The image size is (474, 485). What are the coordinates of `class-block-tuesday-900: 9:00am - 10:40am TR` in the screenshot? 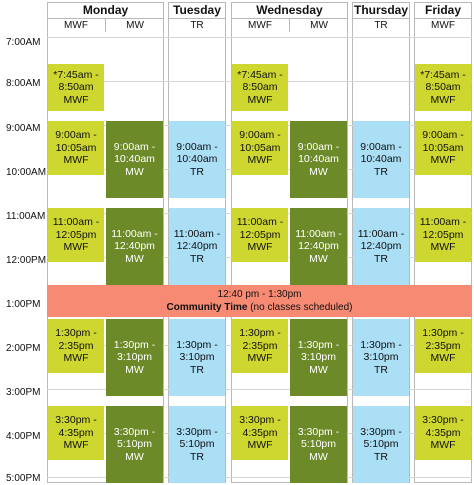 It's located at (197, 159).